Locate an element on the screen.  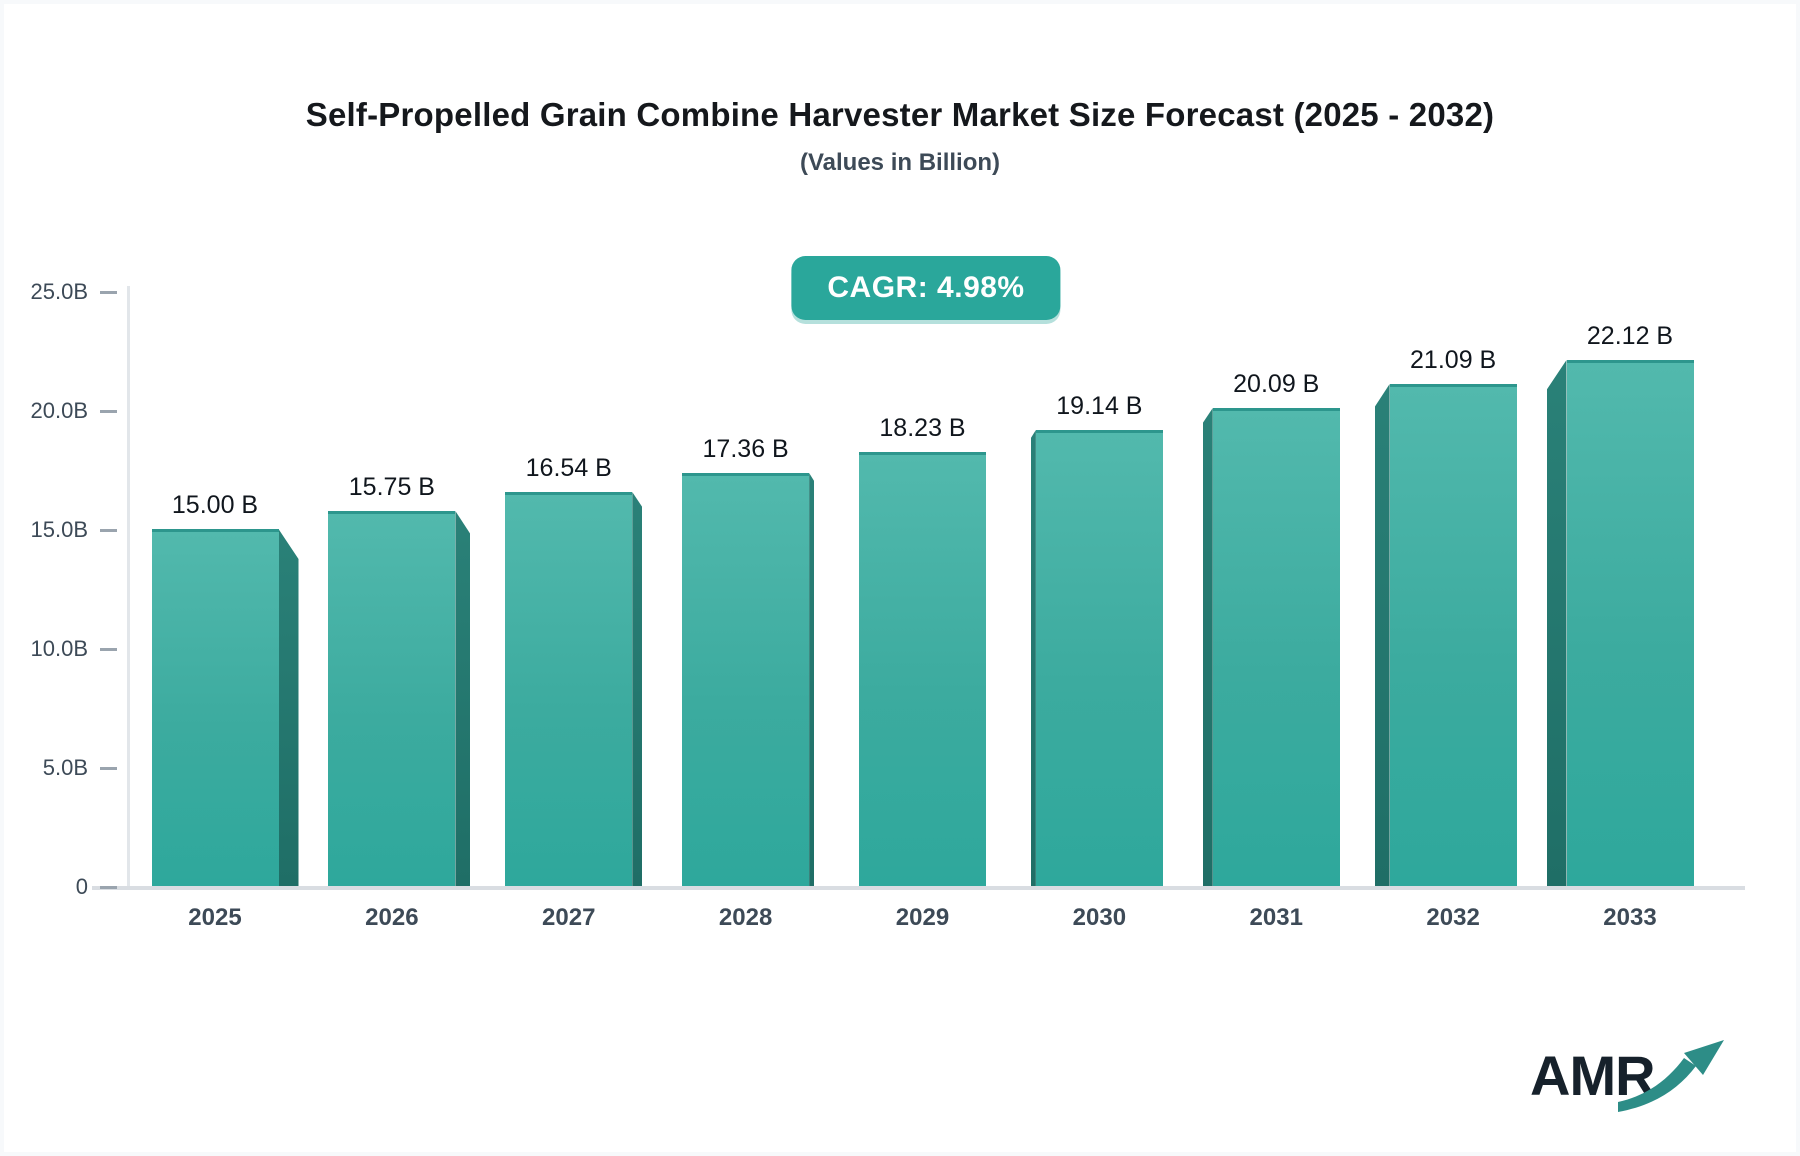
bar-2027: 16.54 B is located at coordinates (574, 670).